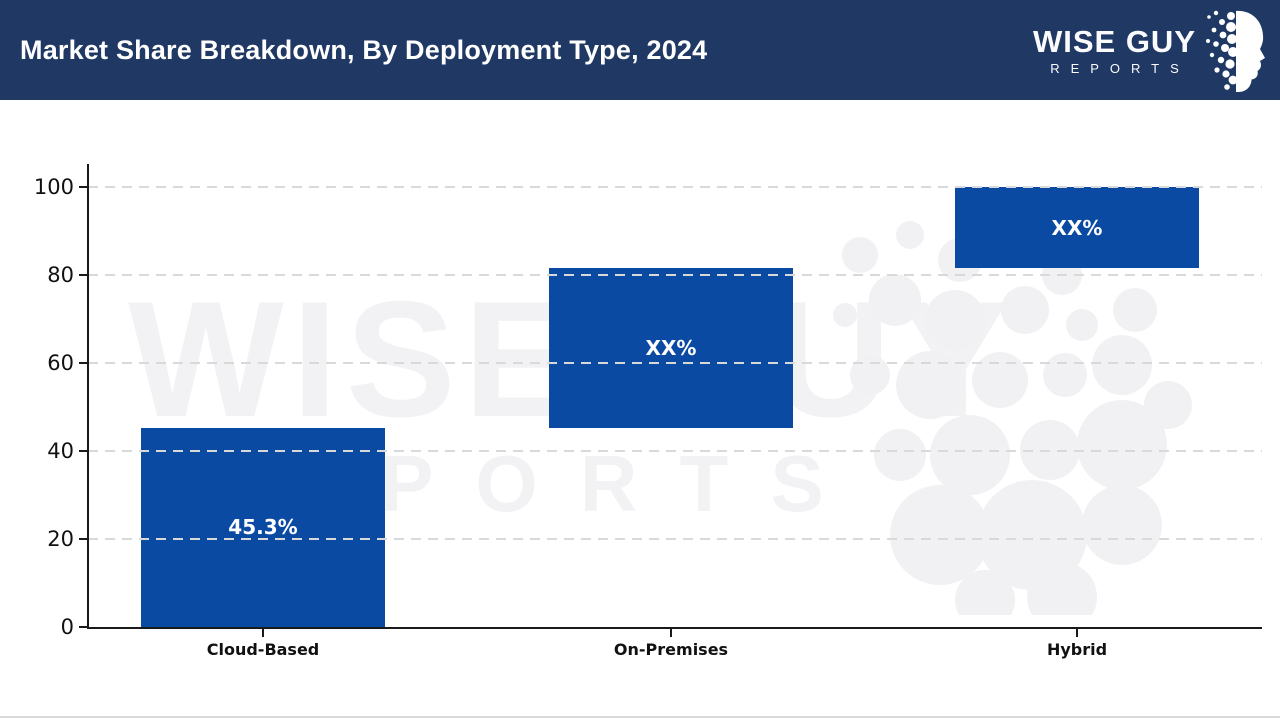  I want to click on y-tick-label: 0, so click(67, 627).